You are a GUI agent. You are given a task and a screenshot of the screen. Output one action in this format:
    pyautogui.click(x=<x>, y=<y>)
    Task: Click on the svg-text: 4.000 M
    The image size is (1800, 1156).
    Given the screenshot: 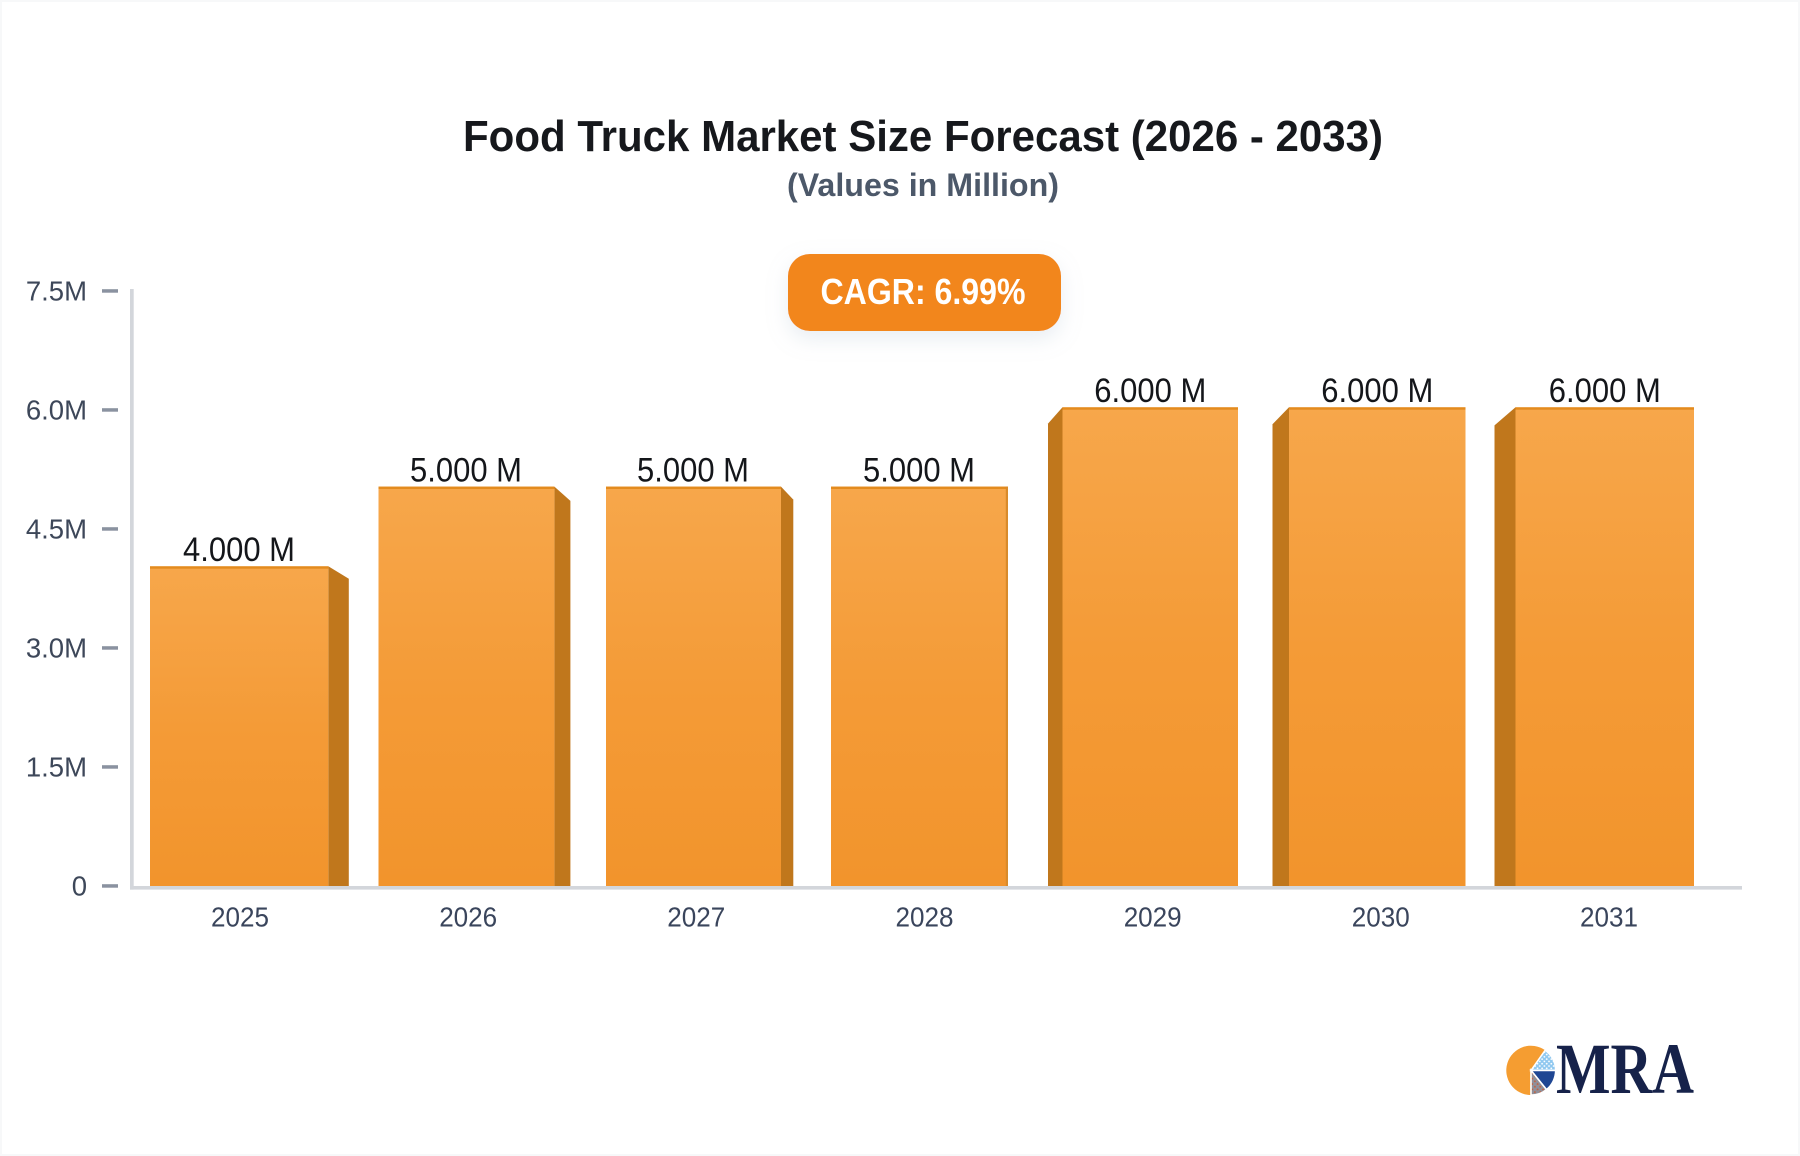 What is the action you would take?
    pyautogui.click(x=239, y=550)
    